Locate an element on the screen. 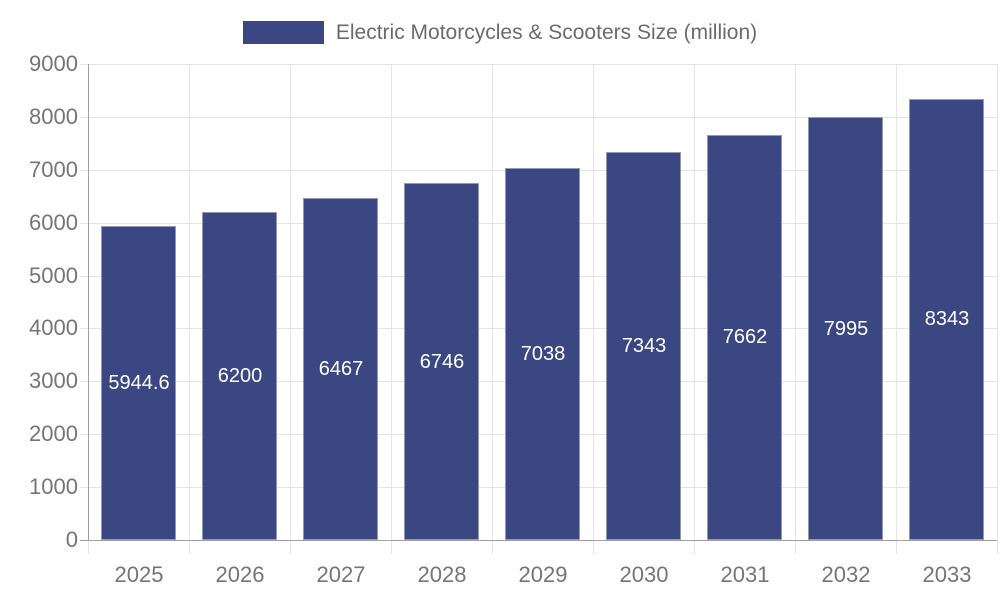 The height and width of the screenshot is (600, 1000). y-axis-tick-label: 6000 is located at coordinates (53, 222).